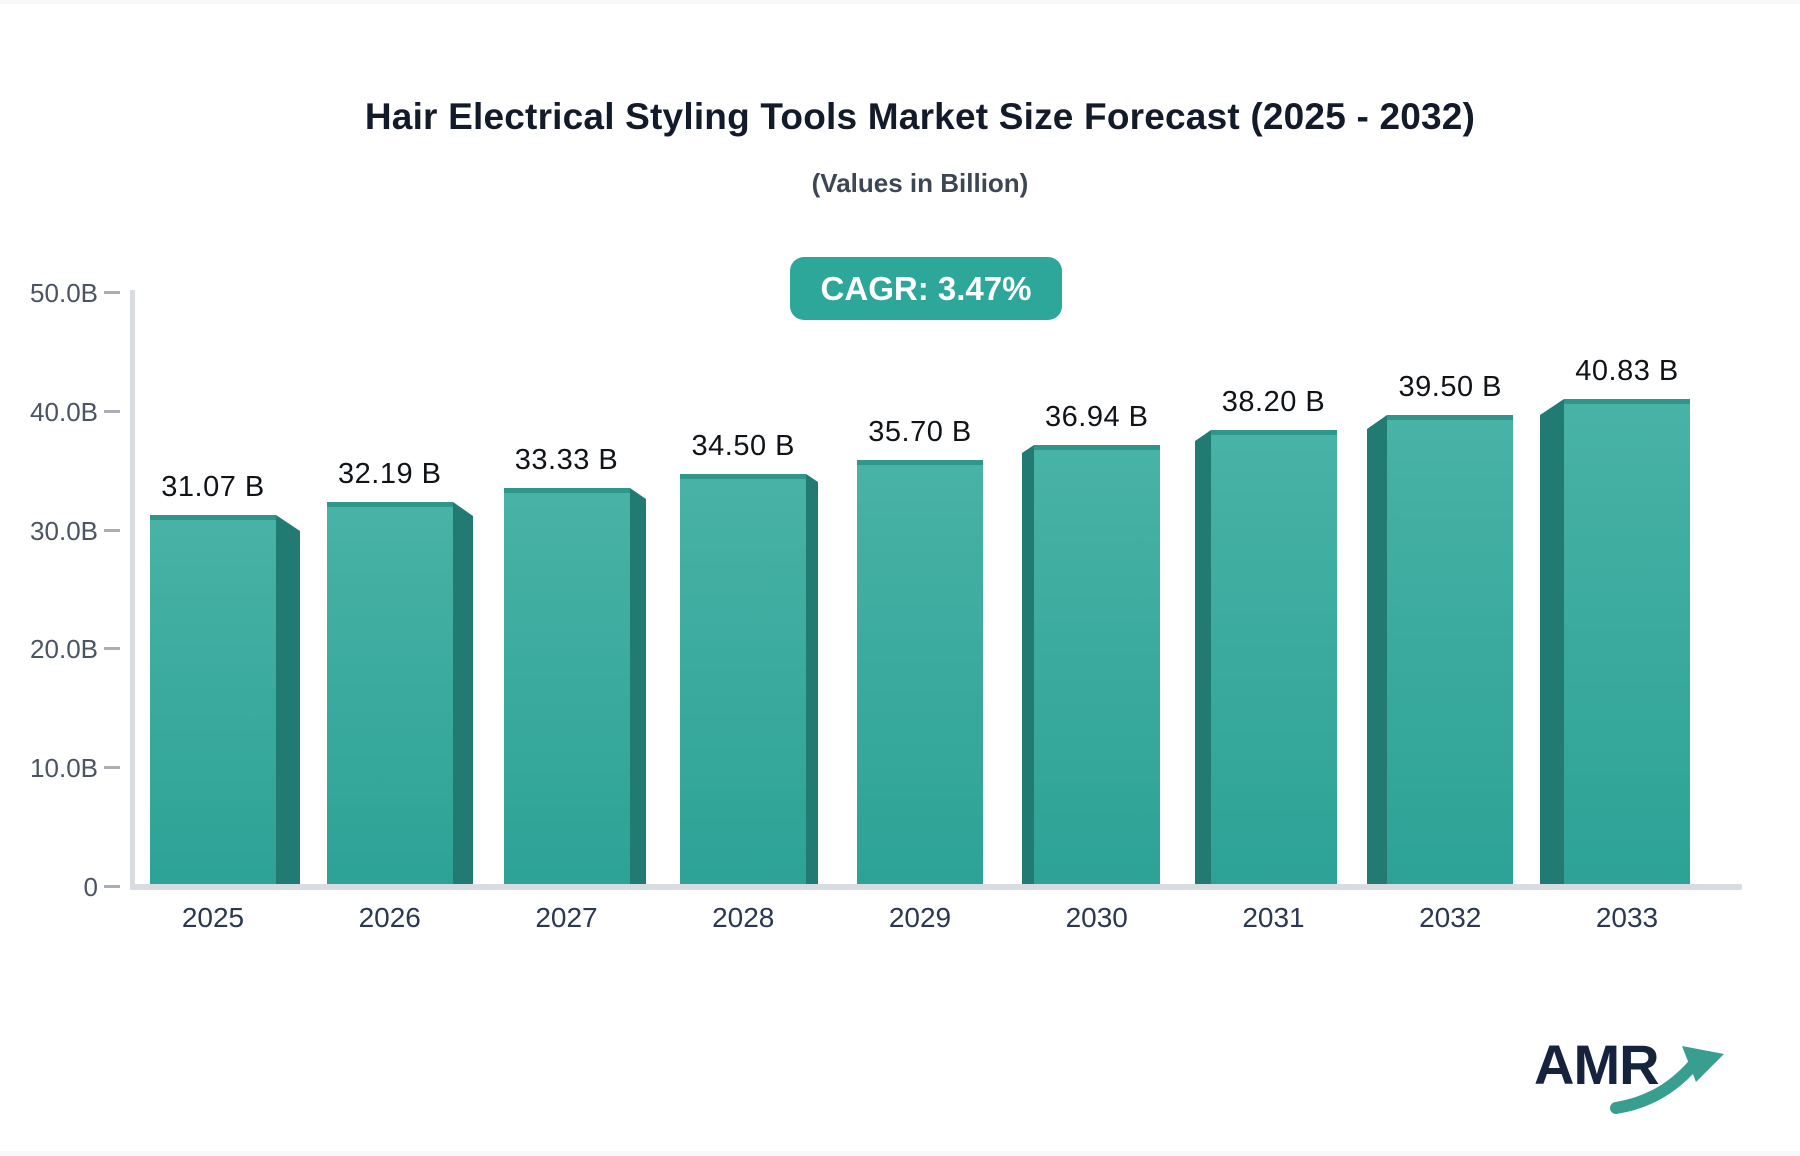 The width and height of the screenshot is (1800, 1156). I want to click on x-axis-label-2031: 2031, so click(1273, 917).